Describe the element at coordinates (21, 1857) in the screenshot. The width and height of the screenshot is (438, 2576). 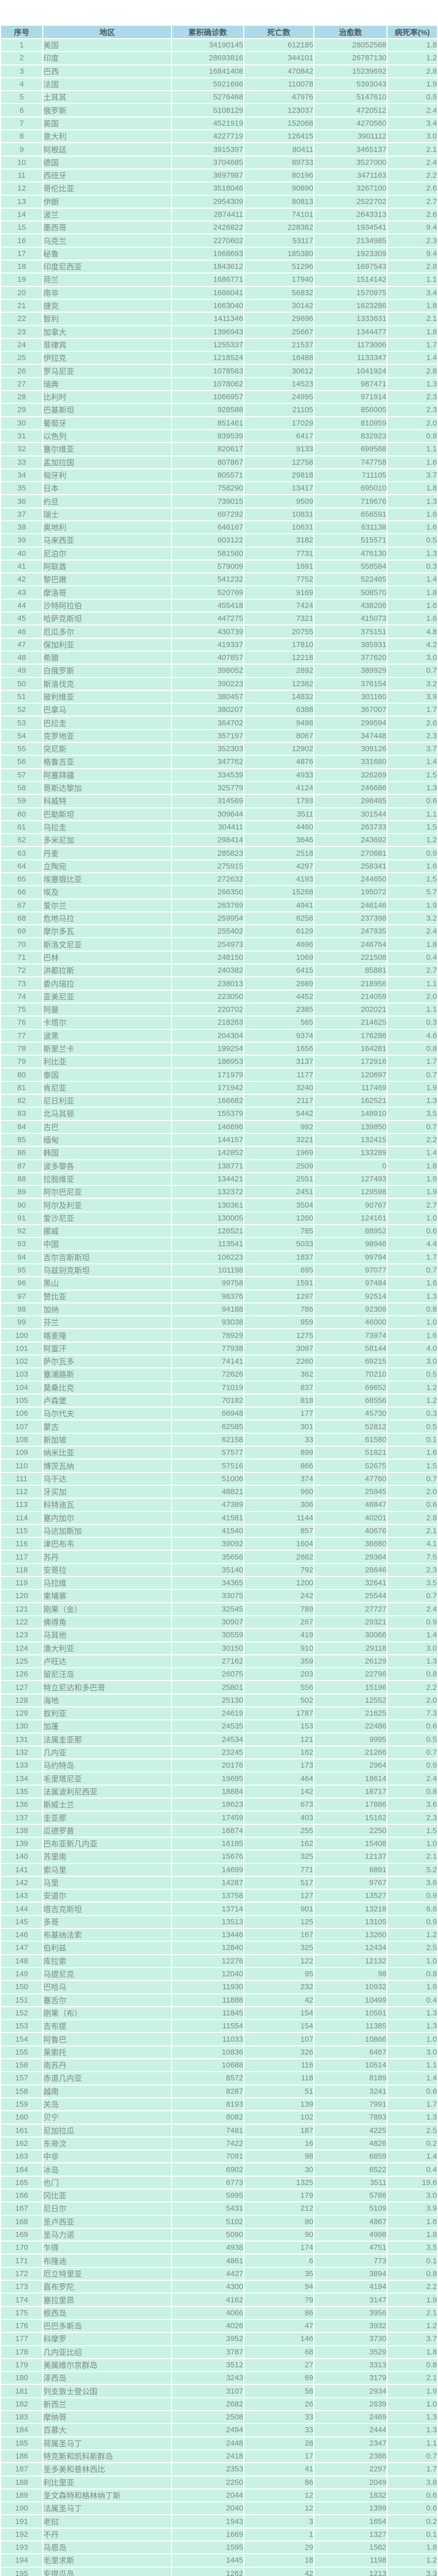
I see `index-cell: 140` at that location.